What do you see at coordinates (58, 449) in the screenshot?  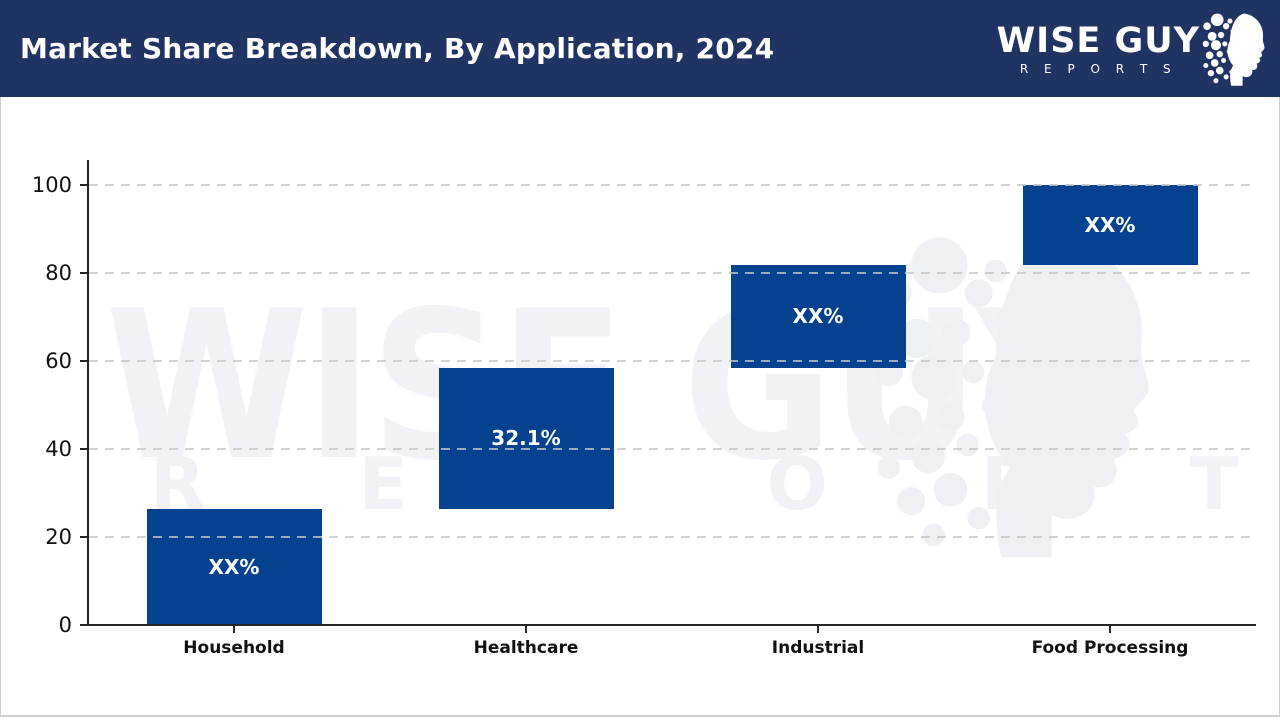 I see `y-tick-label-40: 40` at bounding box center [58, 449].